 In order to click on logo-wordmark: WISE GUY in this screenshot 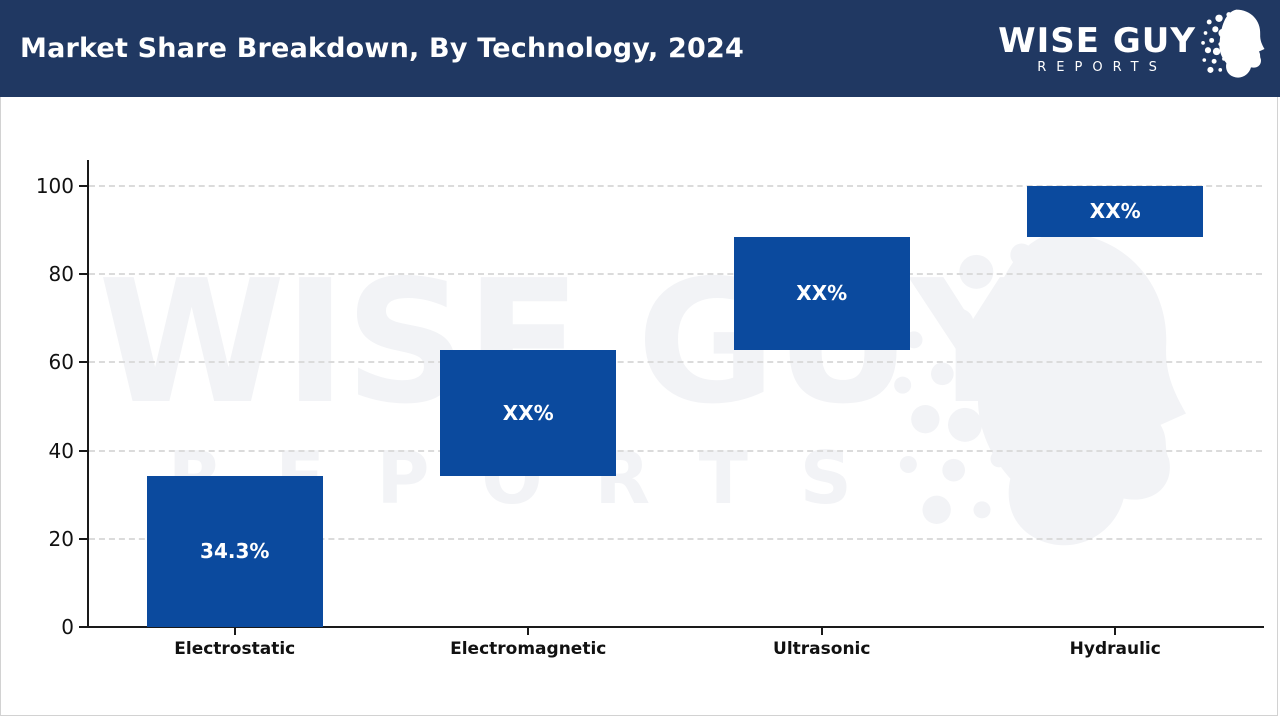, I will do `click(1097, 41)`.